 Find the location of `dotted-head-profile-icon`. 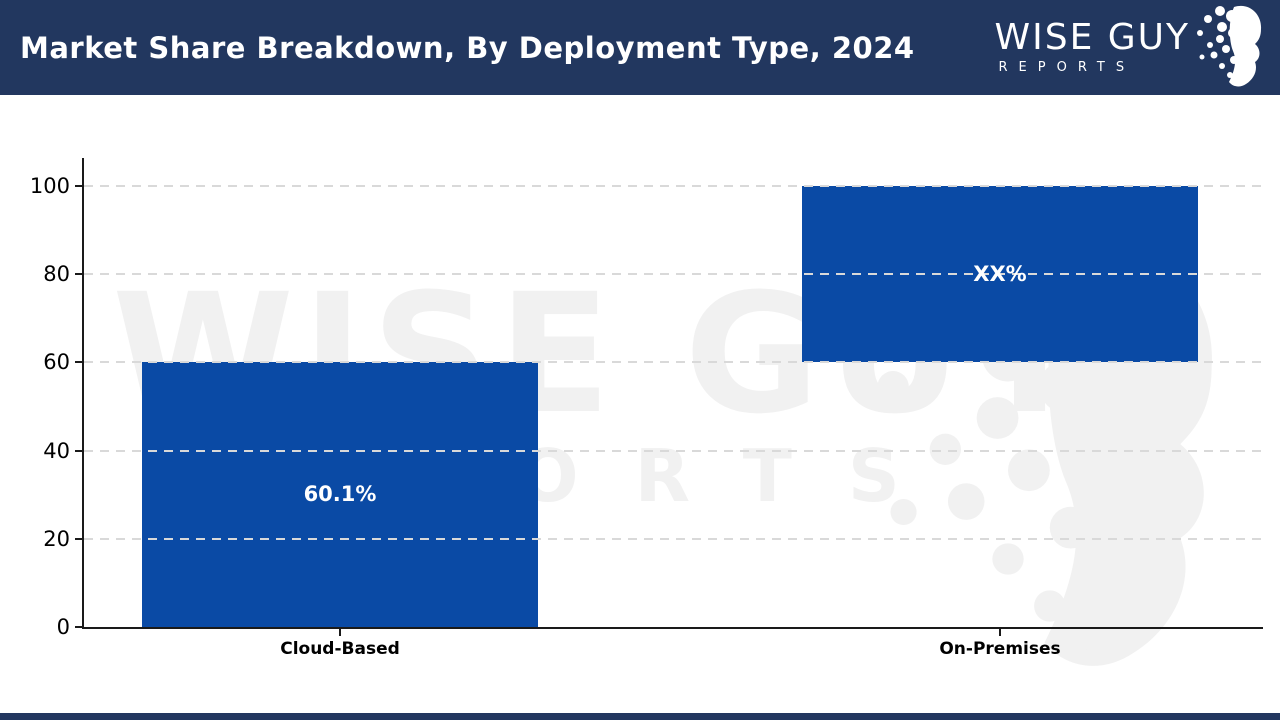

dotted-head-profile-icon is located at coordinates (1229, 45).